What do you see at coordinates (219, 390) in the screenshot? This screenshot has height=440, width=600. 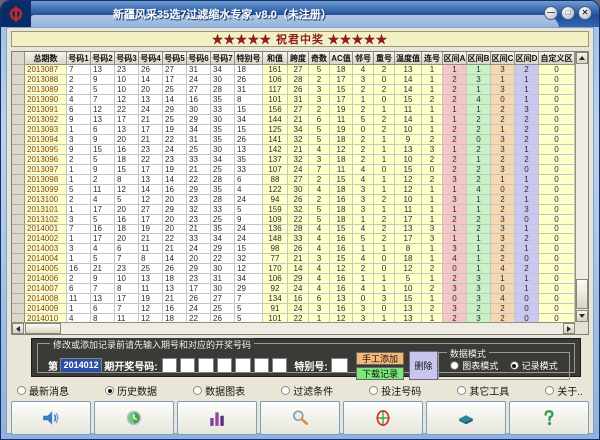 I see `nav-tab-数据图表: 数据图表` at bounding box center [219, 390].